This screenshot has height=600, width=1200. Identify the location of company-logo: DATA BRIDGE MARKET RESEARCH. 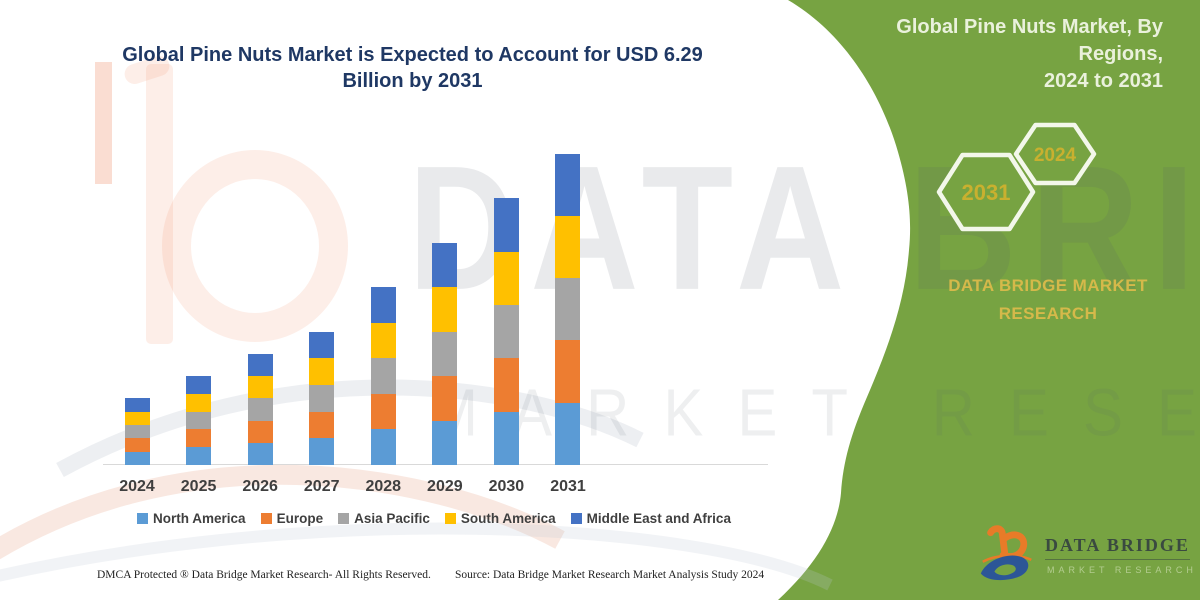
(1084, 559).